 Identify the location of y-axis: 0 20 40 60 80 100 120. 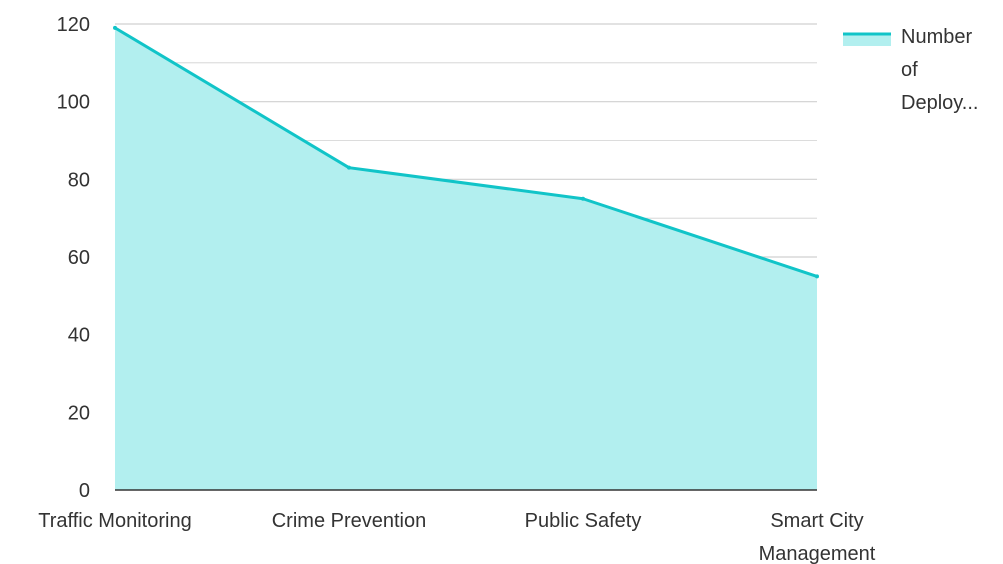
(73, 258).